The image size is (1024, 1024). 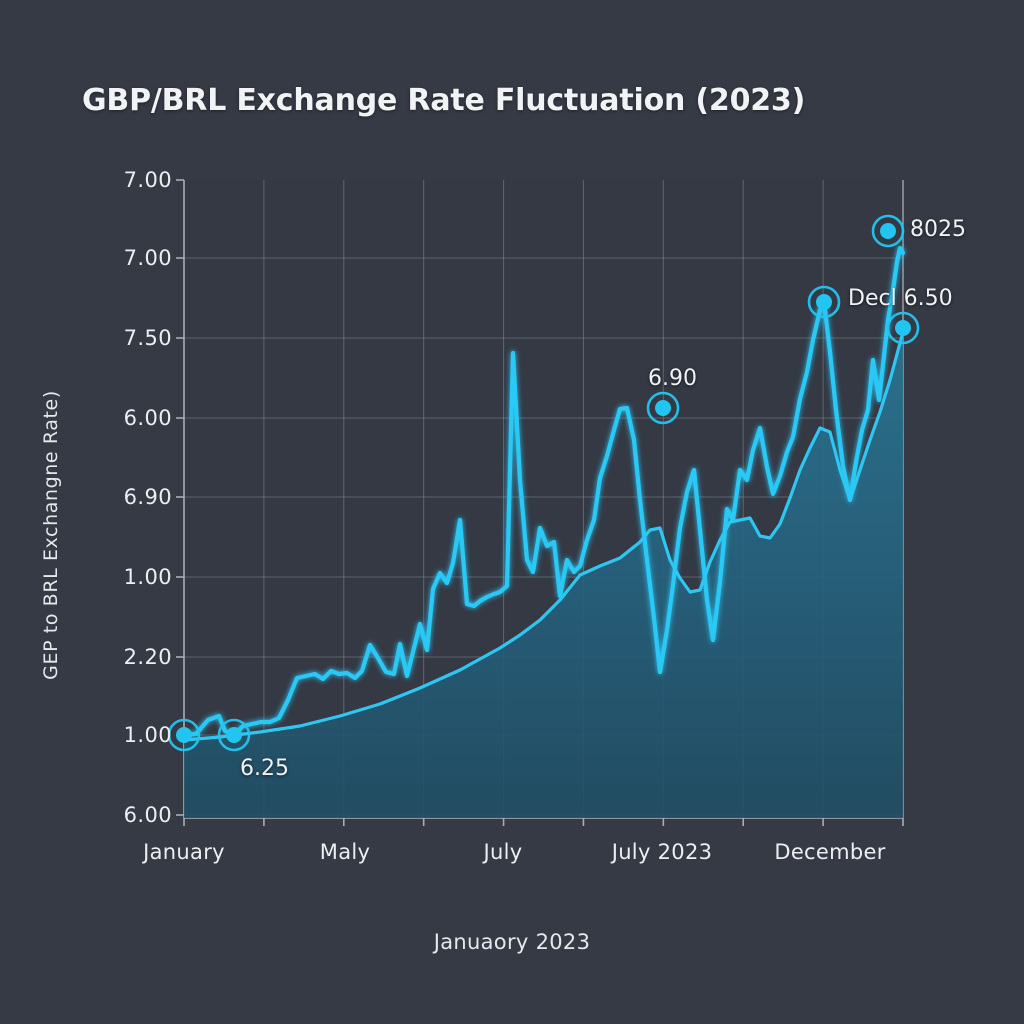 What do you see at coordinates (345, 852) in the screenshot?
I see `x-axis-tick-label: Maly` at bounding box center [345, 852].